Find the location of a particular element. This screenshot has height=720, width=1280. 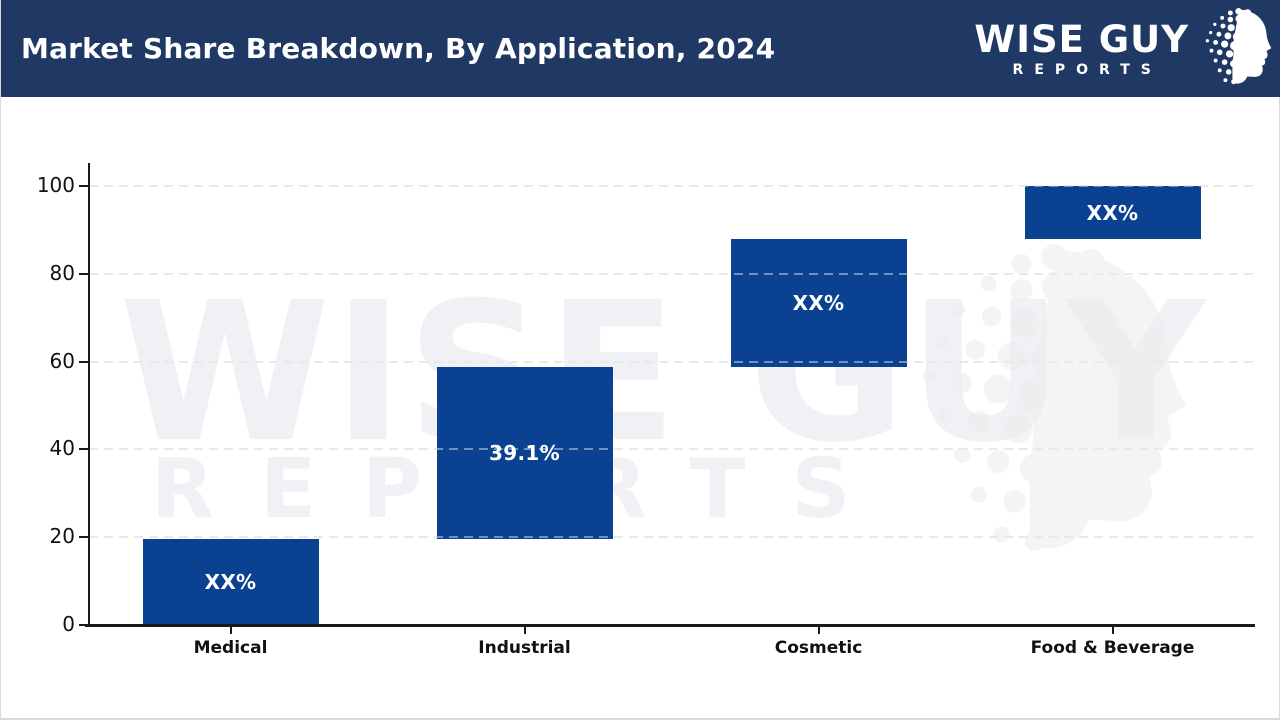

bar-food-beverage: XX% is located at coordinates (1112, 213).